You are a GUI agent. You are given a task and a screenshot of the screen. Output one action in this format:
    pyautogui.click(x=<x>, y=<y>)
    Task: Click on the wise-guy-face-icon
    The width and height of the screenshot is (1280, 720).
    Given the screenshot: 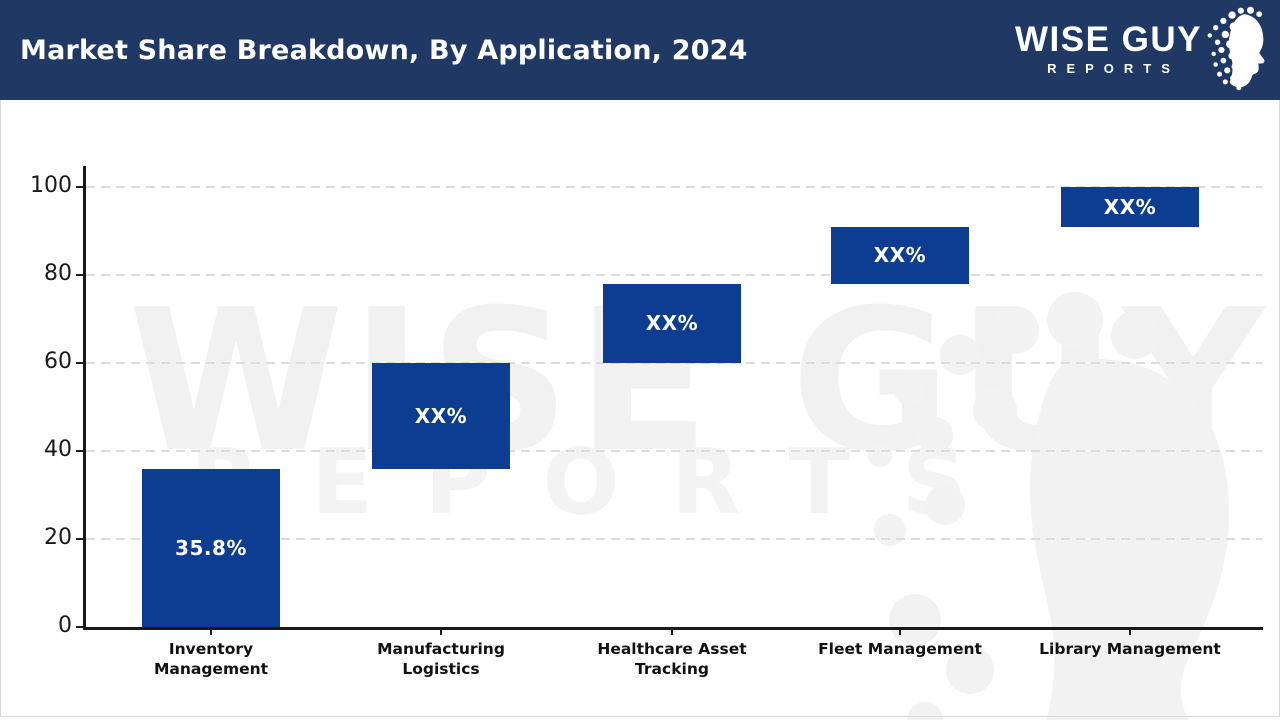 What is the action you would take?
    pyautogui.click(x=1236, y=48)
    